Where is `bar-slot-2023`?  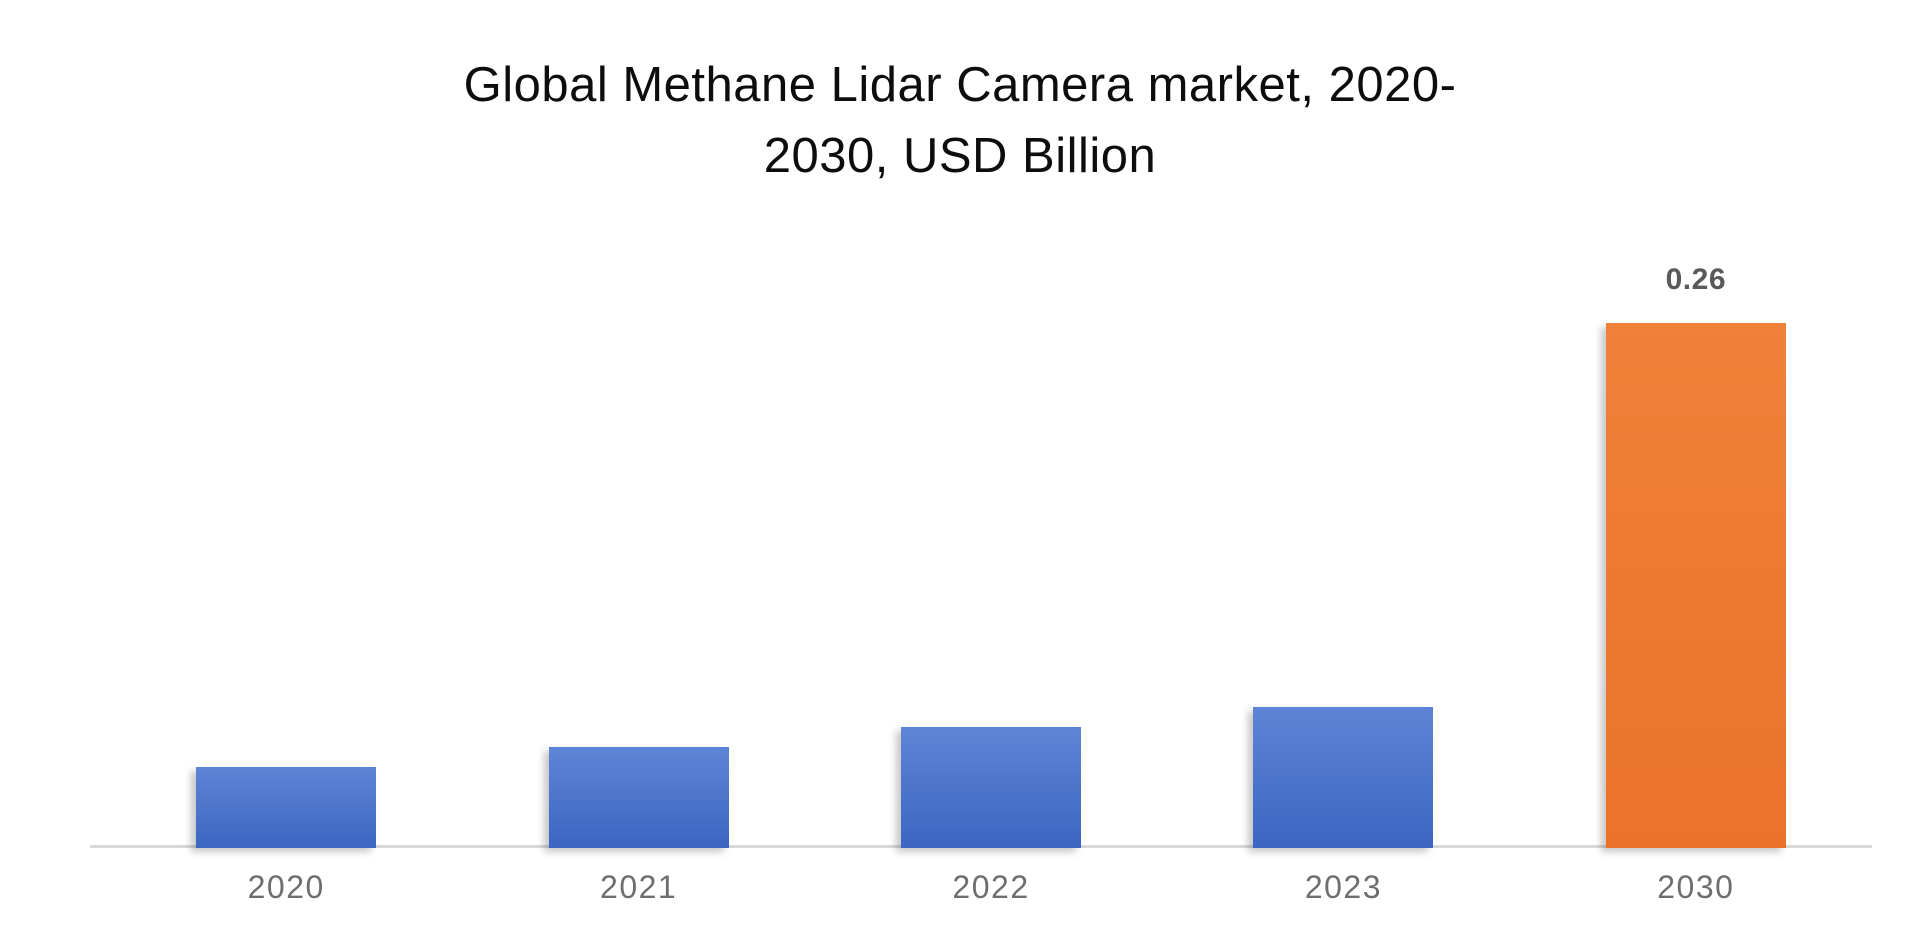 bar-slot-2023 is located at coordinates (1343, 528).